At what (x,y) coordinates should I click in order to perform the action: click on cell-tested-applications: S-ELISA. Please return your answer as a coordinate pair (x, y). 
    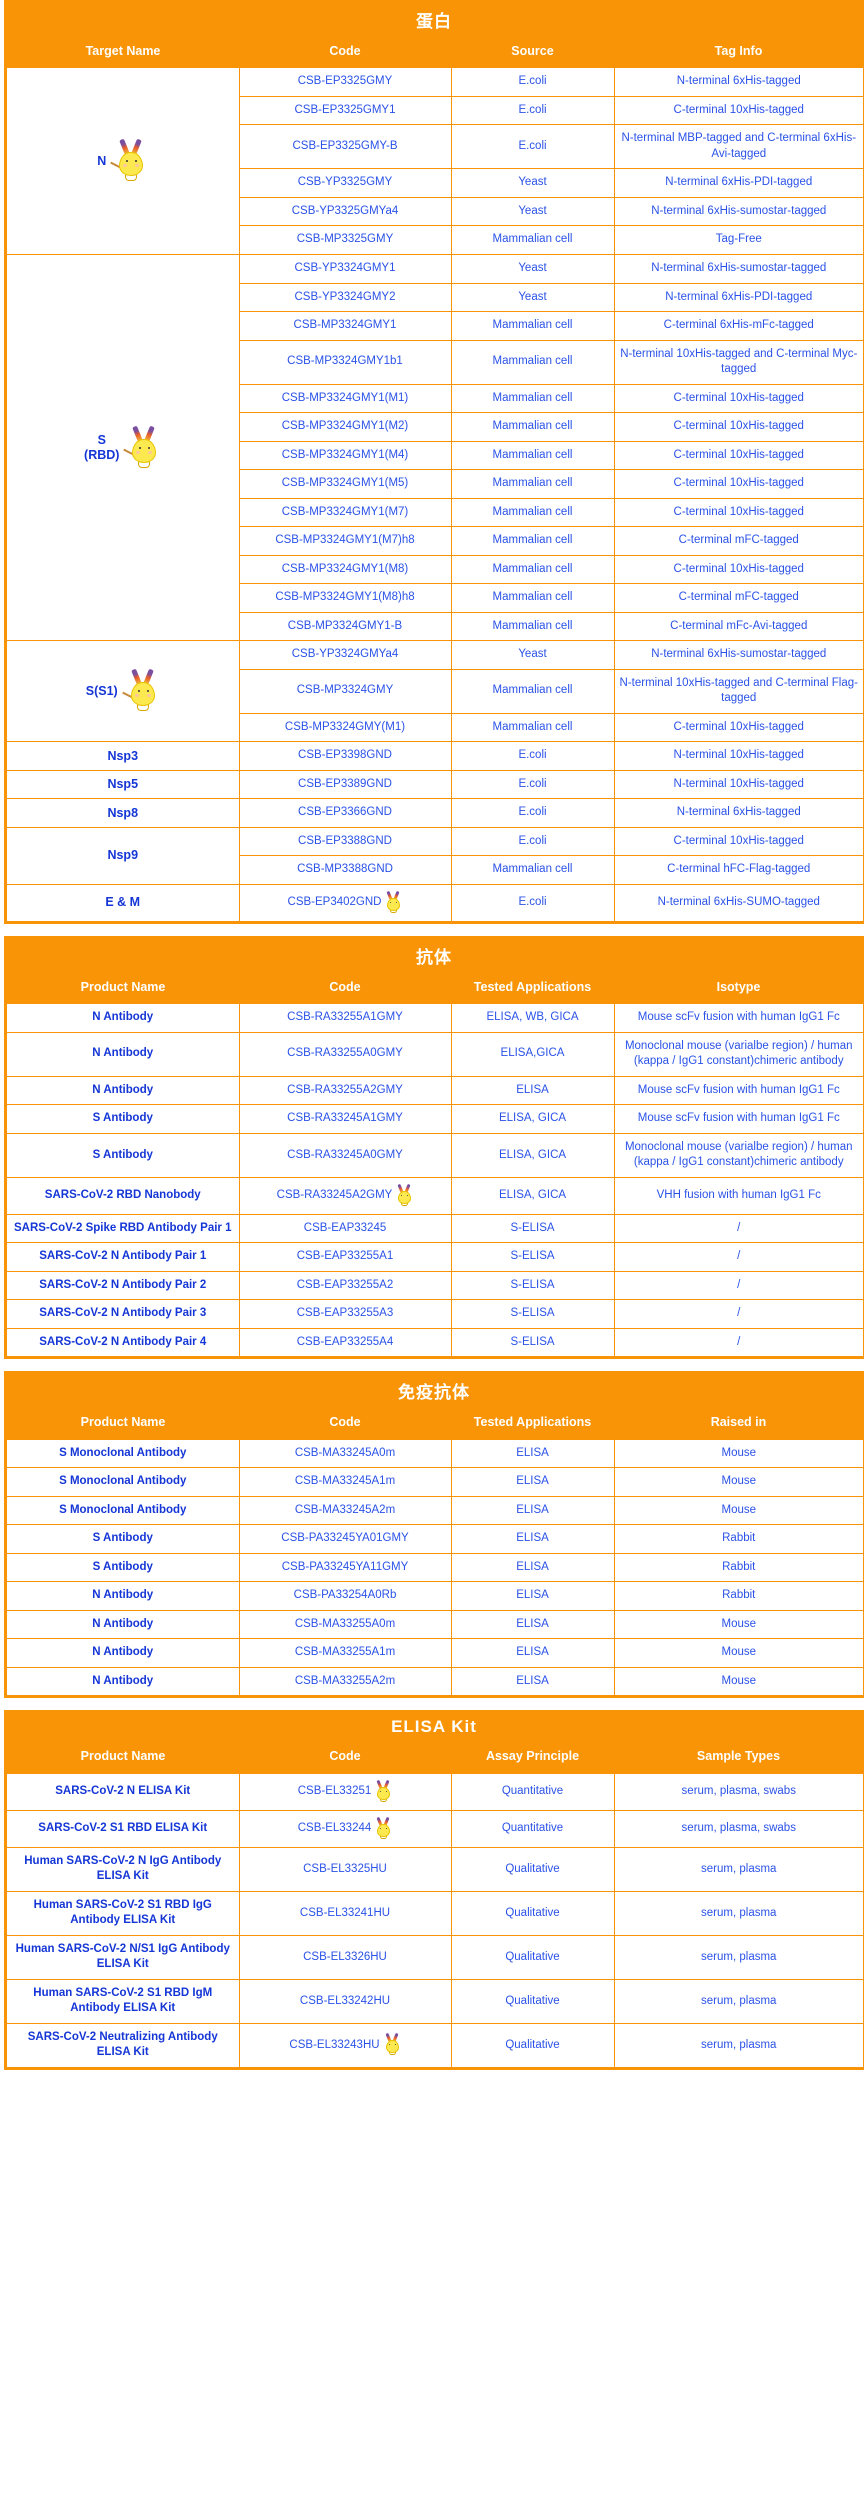
    Looking at the image, I should click on (532, 1257).